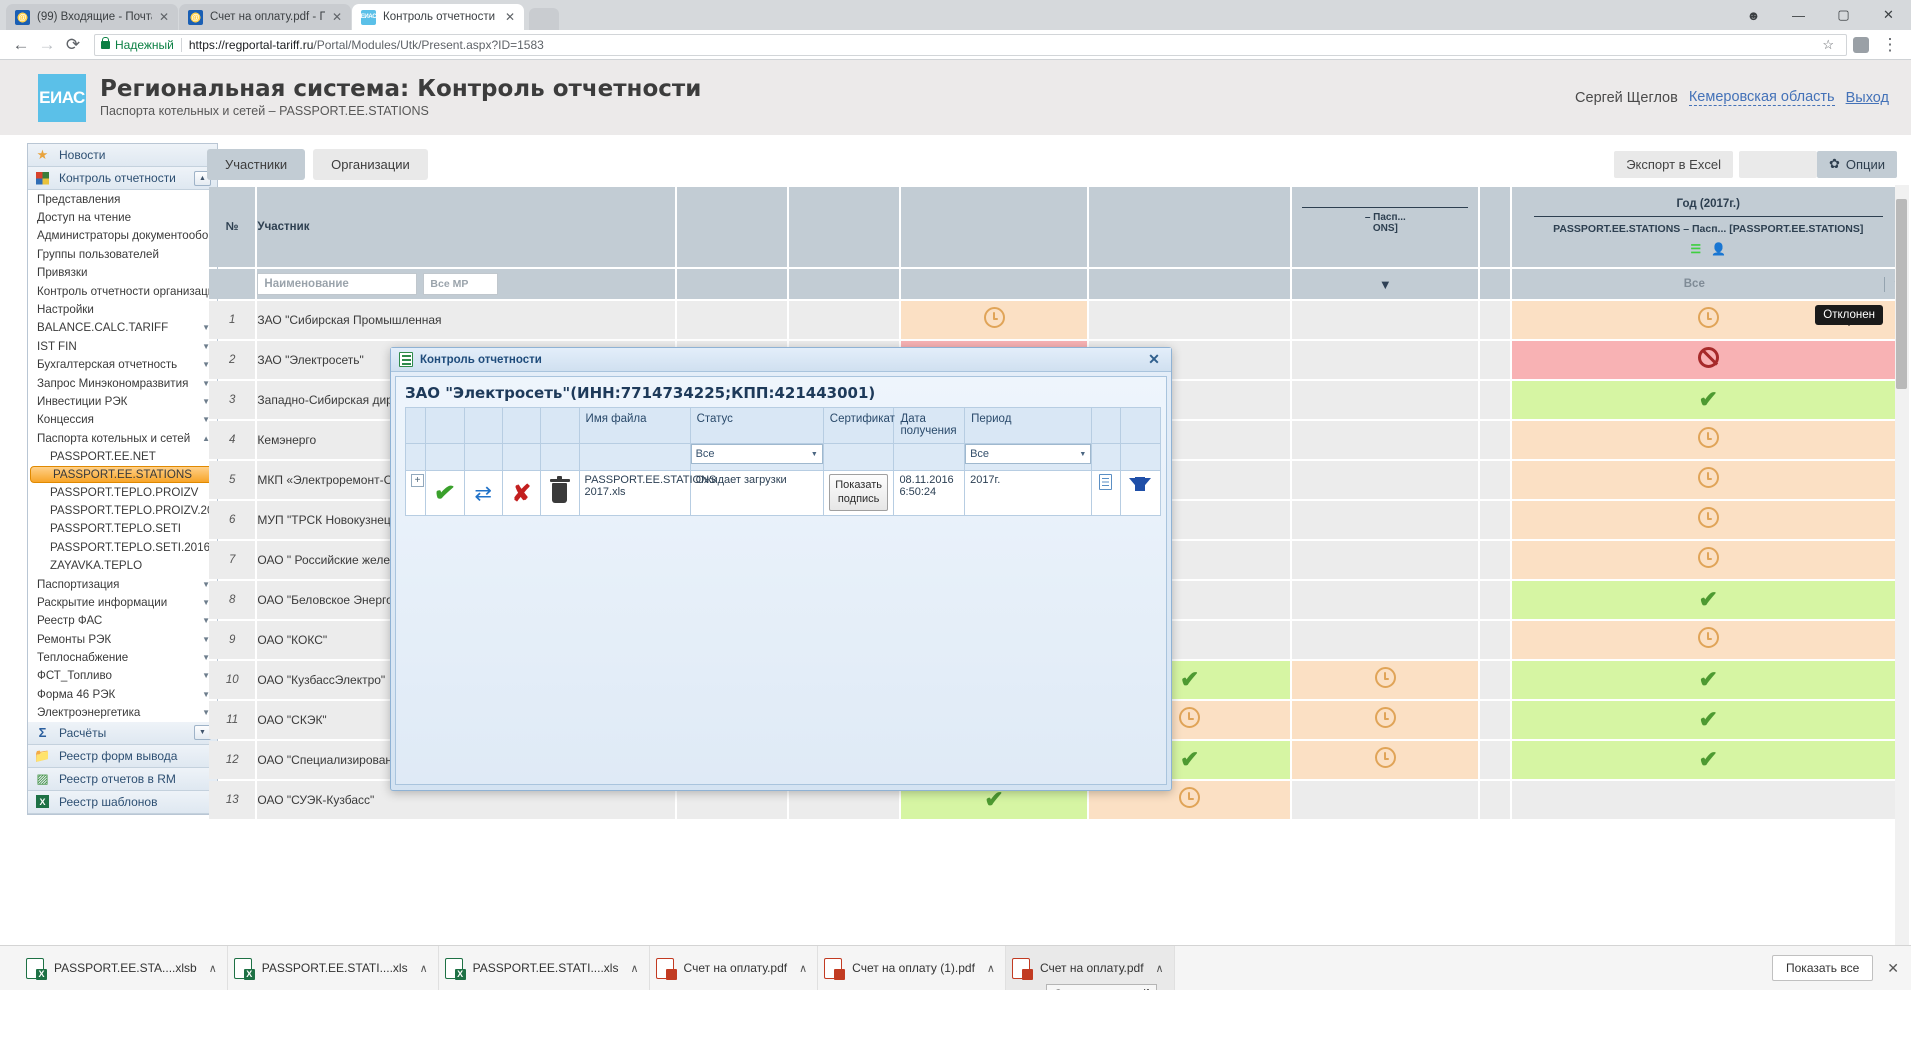  Describe the element at coordinates (1777, 164) in the screenshot. I see `blank-field` at that location.